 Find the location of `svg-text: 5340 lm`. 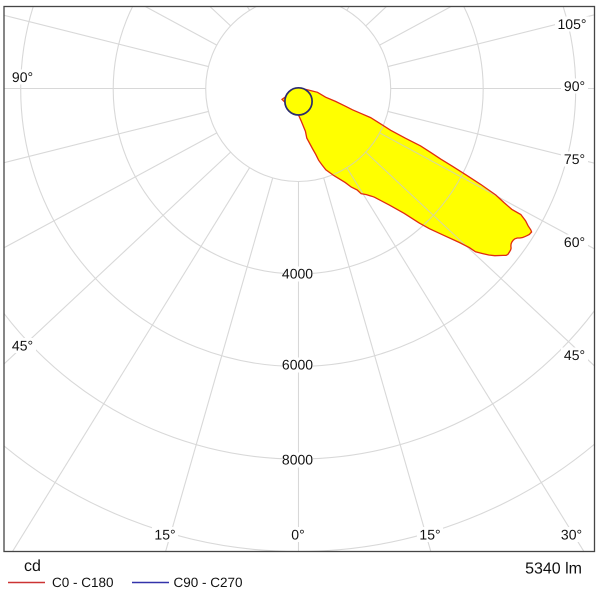

svg-text: 5340 lm is located at coordinates (553, 569).